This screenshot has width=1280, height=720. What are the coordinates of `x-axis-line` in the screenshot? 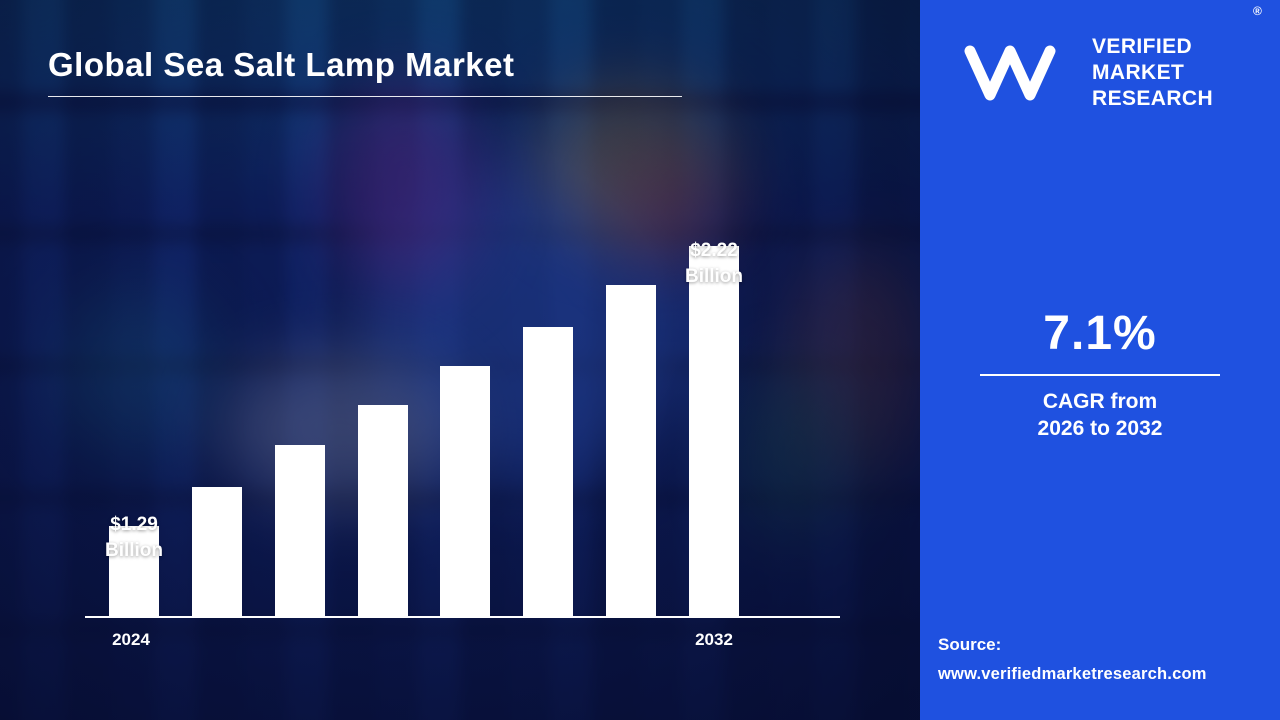 It's located at (462, 617).